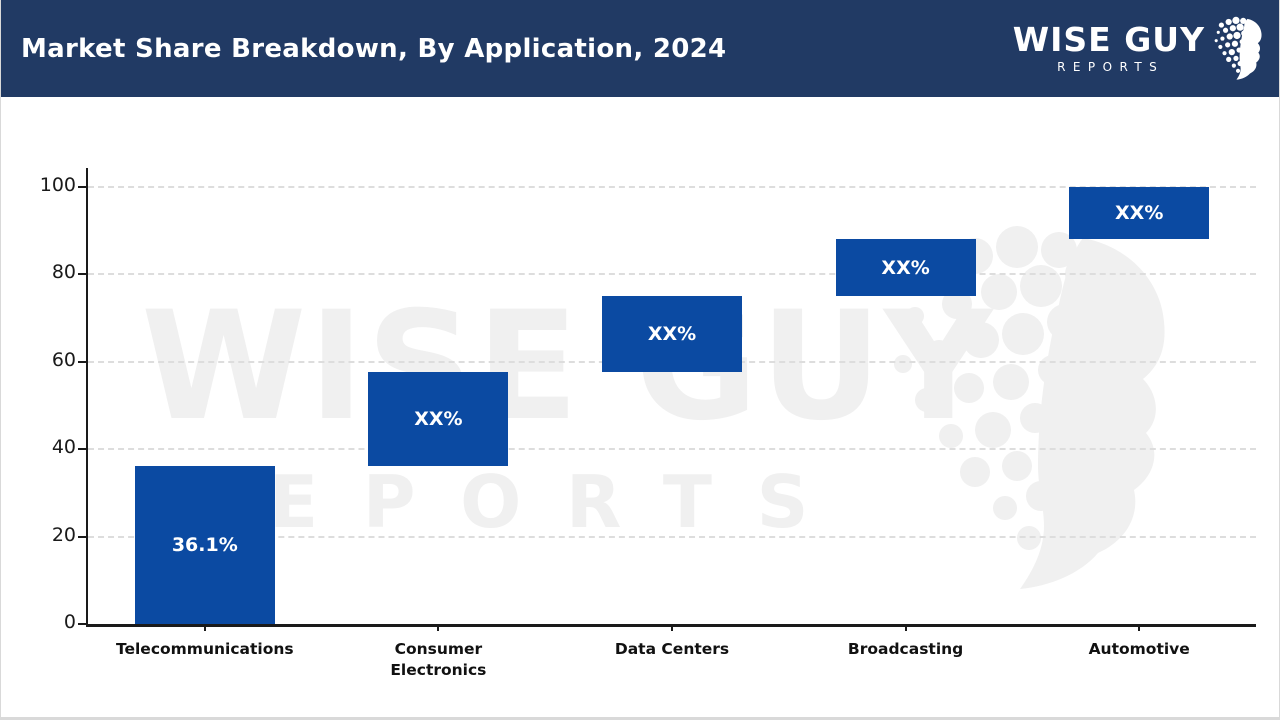 Image resolution: width=1280 pixels, height=720 pixels. I want to click on bar-telecommunications: 36.1%, so click(204, 545).